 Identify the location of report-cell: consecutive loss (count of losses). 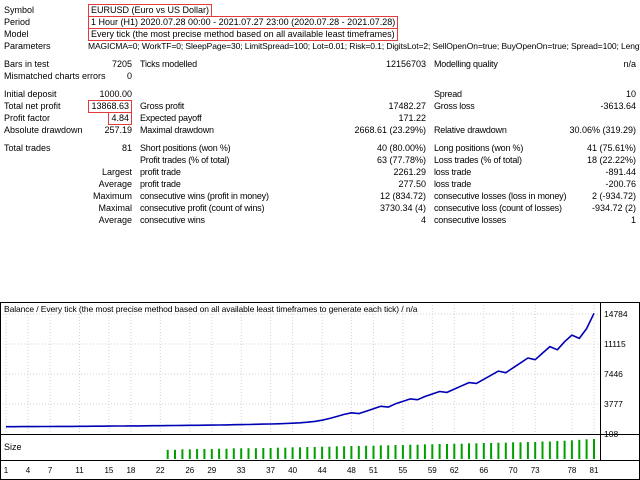
(498, 208).